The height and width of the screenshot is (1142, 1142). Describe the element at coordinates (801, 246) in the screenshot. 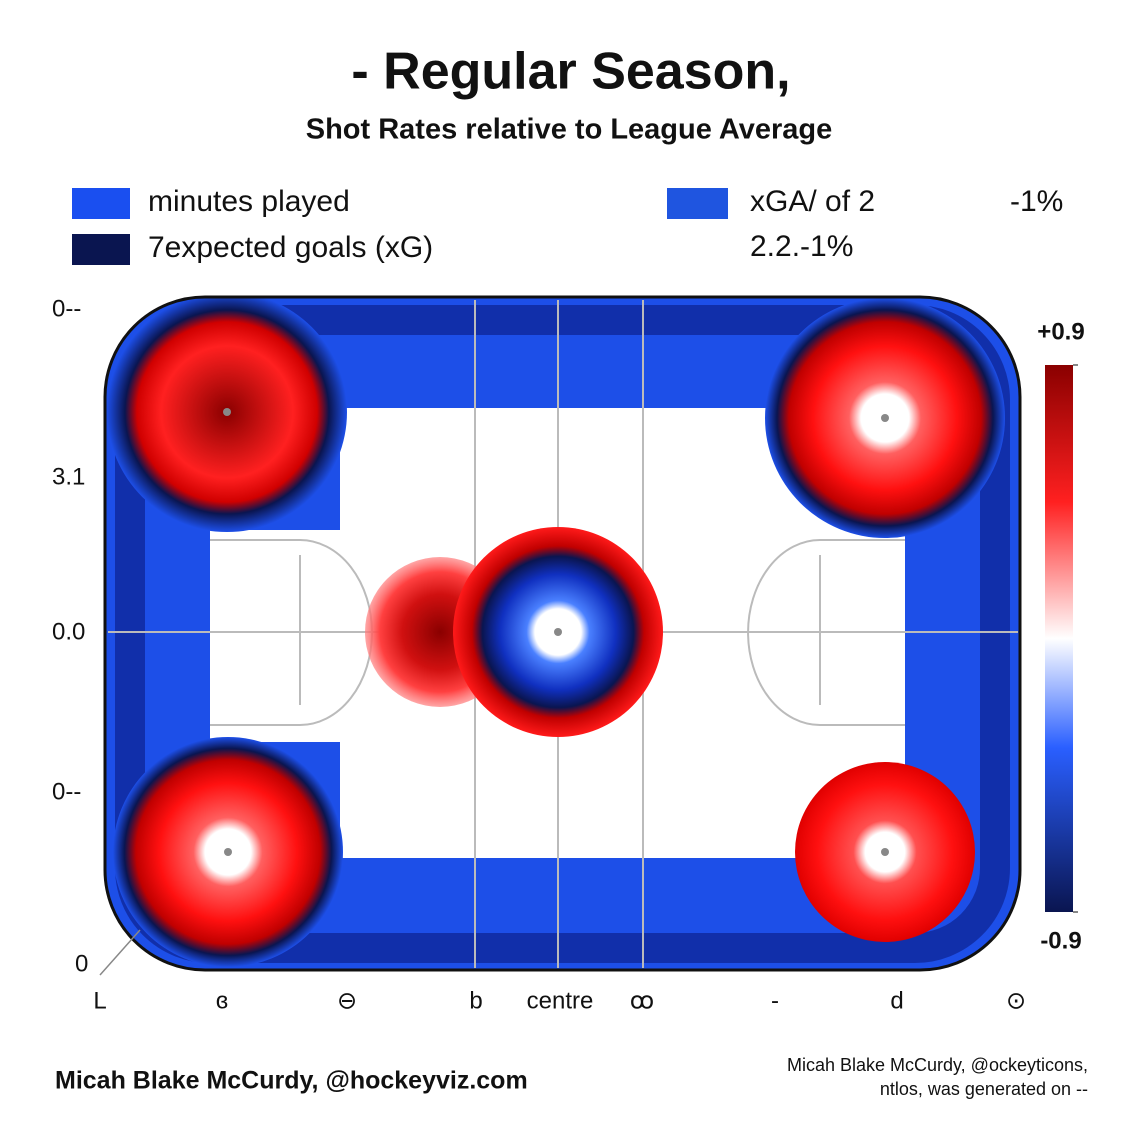

I see `legend-note: 2.2.-1%` at that location.